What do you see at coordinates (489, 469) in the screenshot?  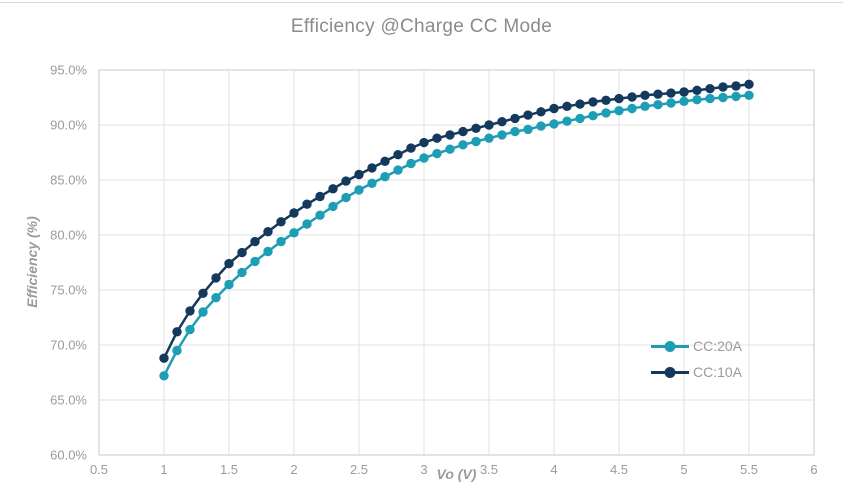 I see `x-tick-label: 3.5` at bounding box center [489, 469].